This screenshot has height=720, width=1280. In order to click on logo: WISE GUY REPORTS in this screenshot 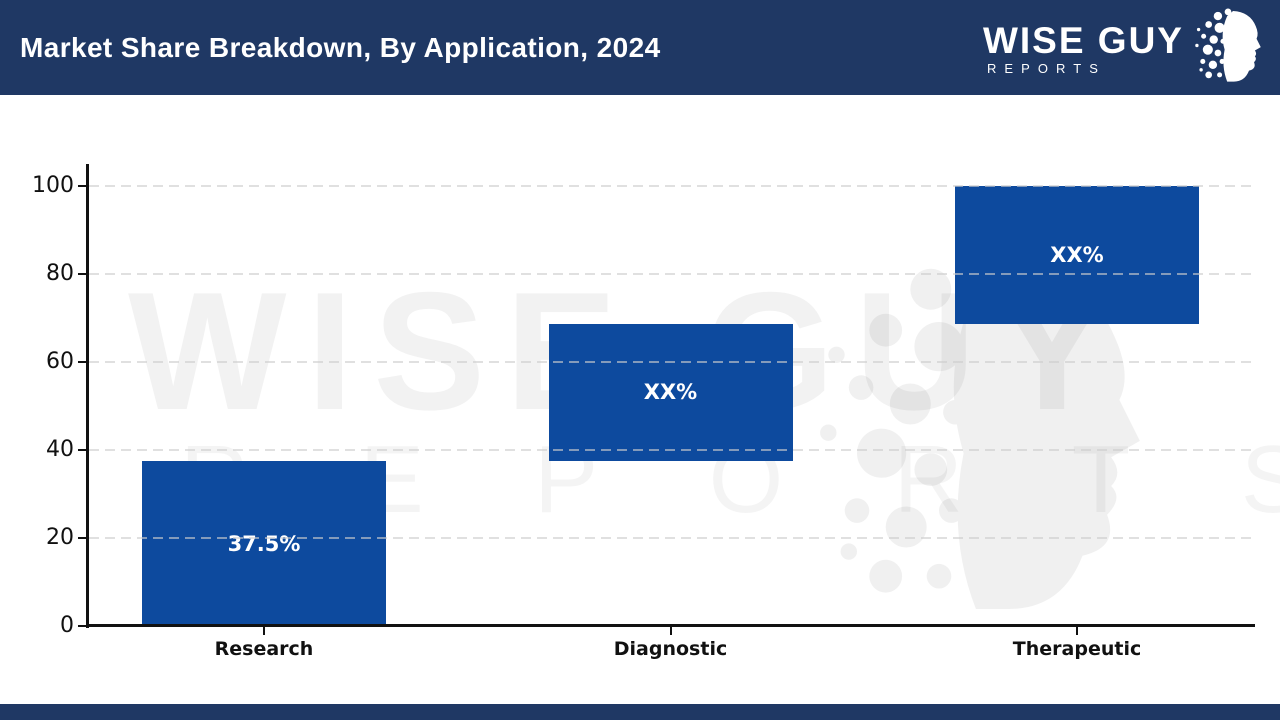, I will do `click(1126, 48)`.